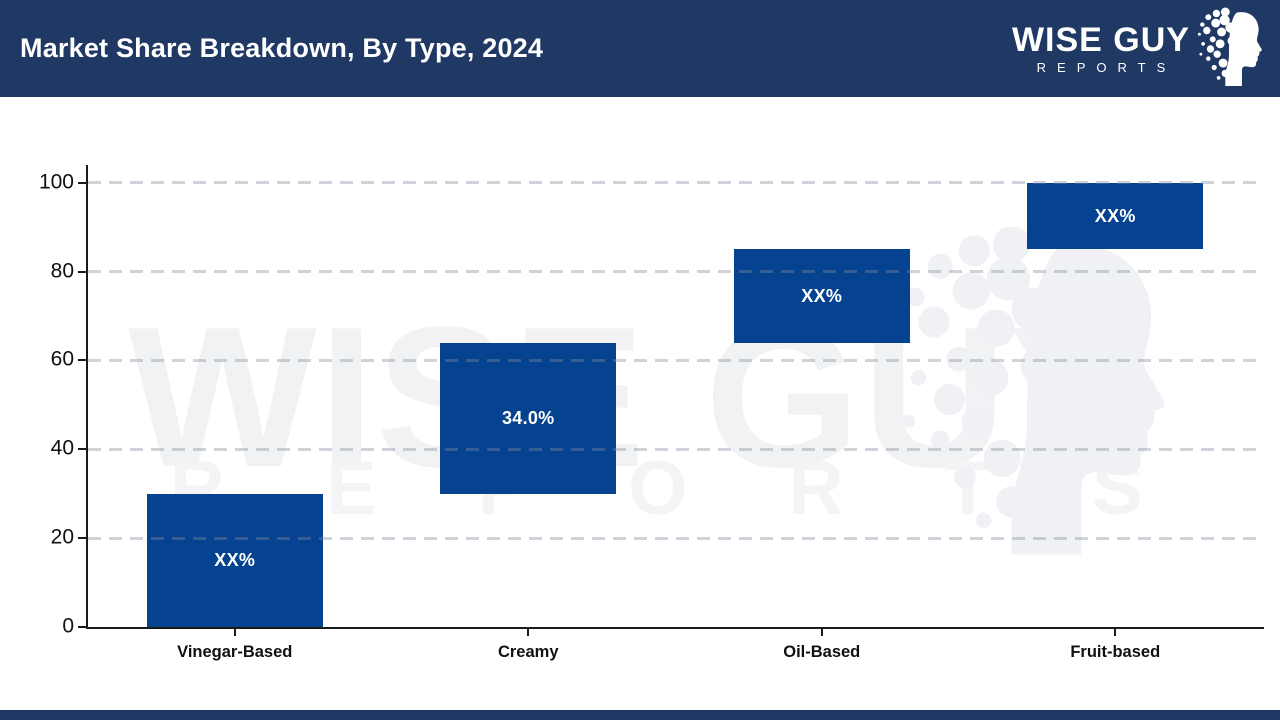  What do you see at coordinates (56, 182) in the screenshot?
I see `y-tick-label: 100` at bounding box center [56, 182].